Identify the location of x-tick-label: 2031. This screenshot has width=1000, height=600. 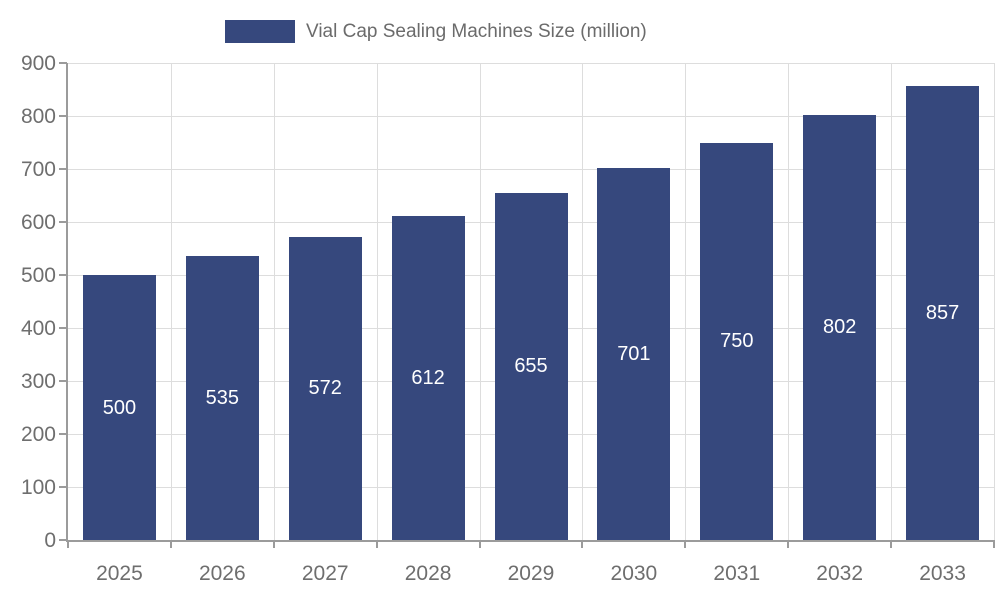
(737, 573).